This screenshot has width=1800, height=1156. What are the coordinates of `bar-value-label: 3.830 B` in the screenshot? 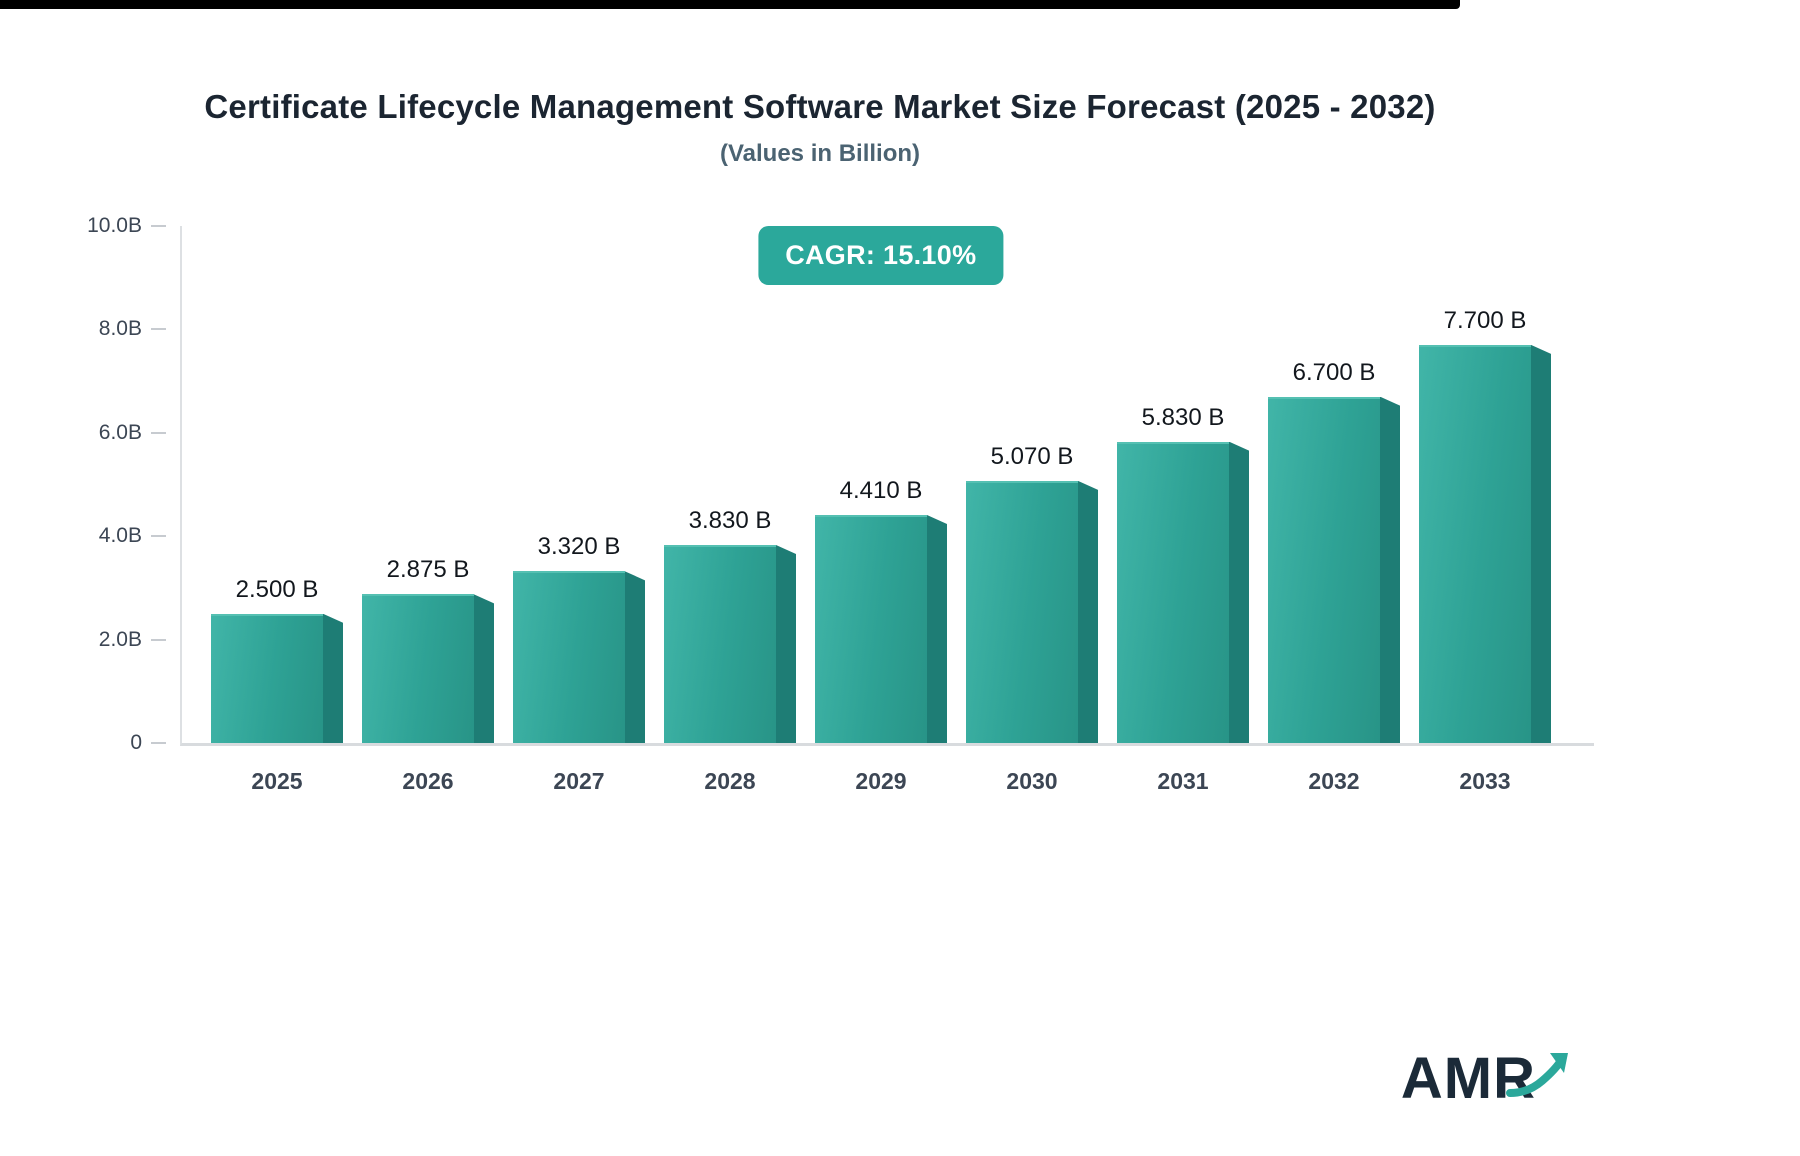 It's located at (730, 520).